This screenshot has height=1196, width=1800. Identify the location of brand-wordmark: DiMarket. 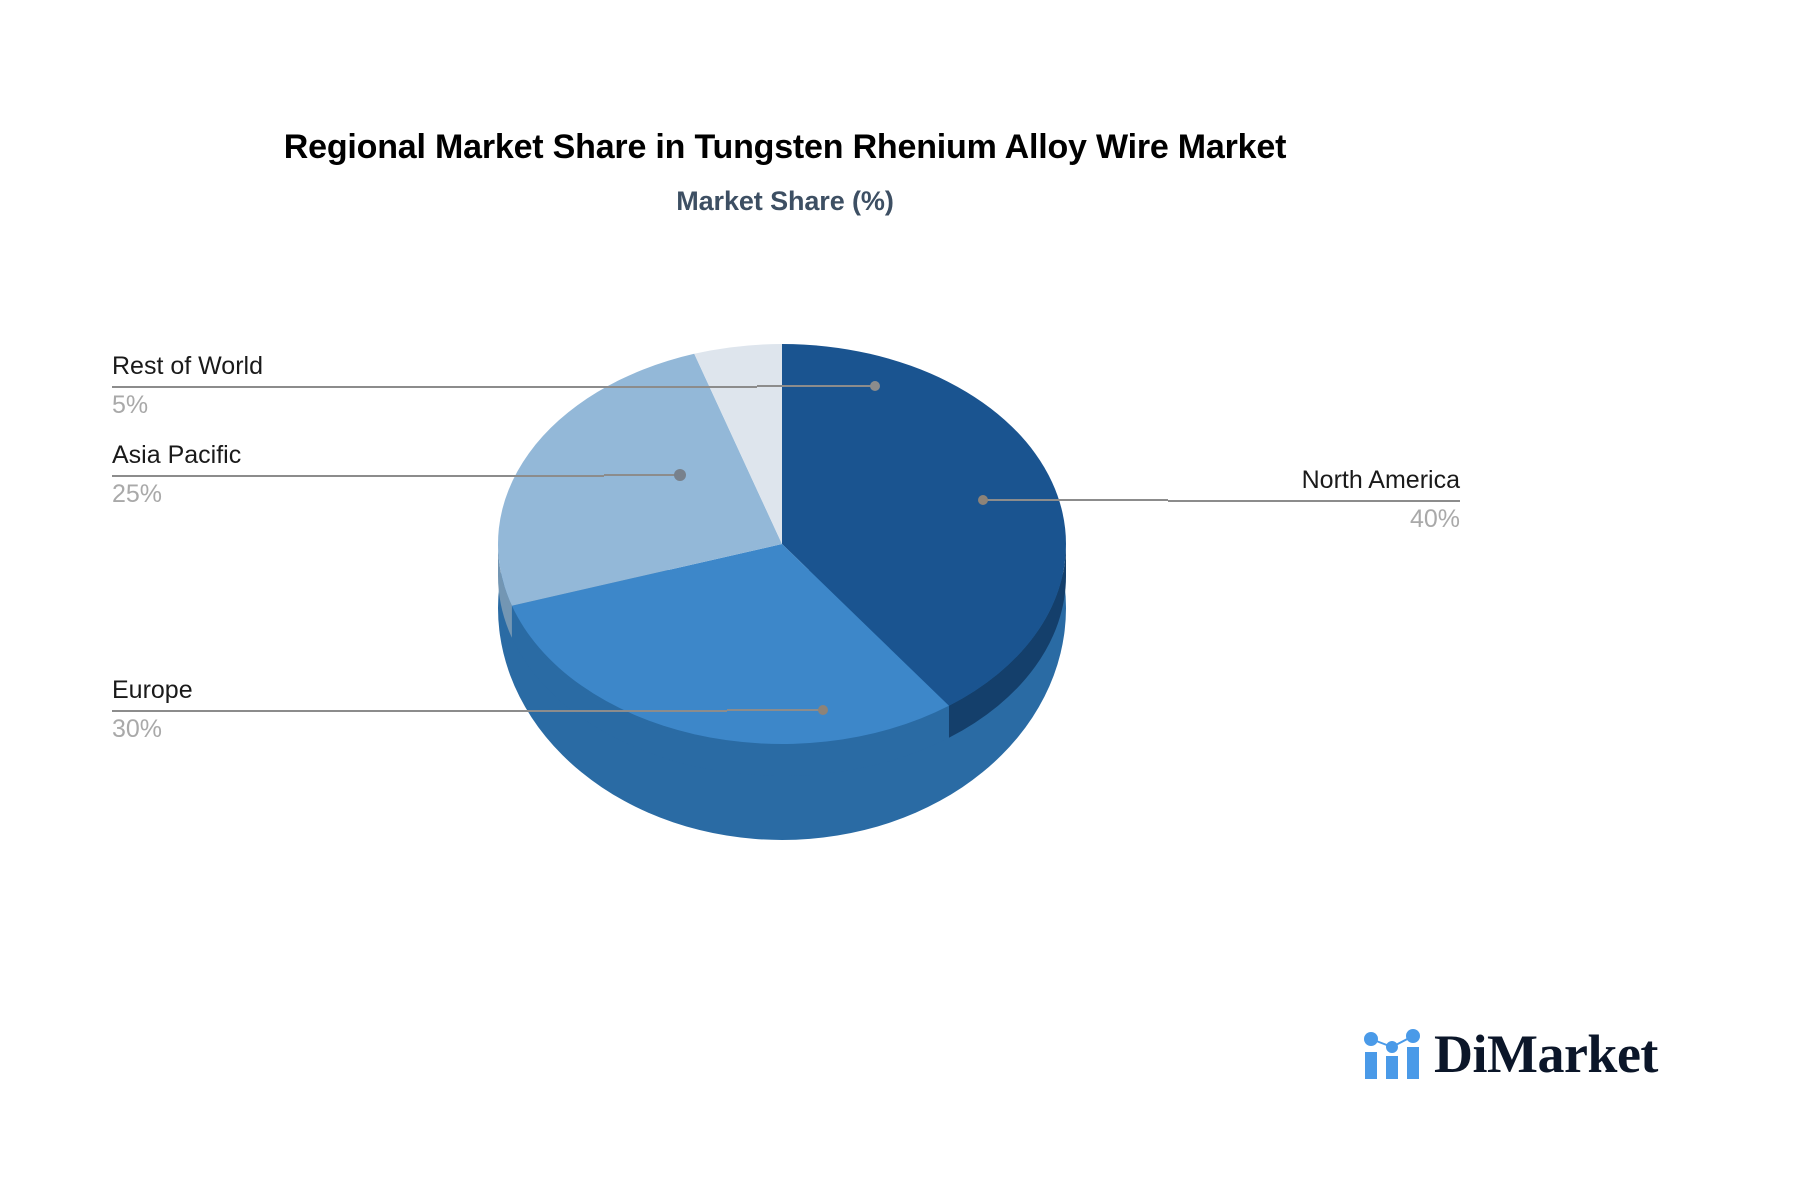
(1546, 1054).